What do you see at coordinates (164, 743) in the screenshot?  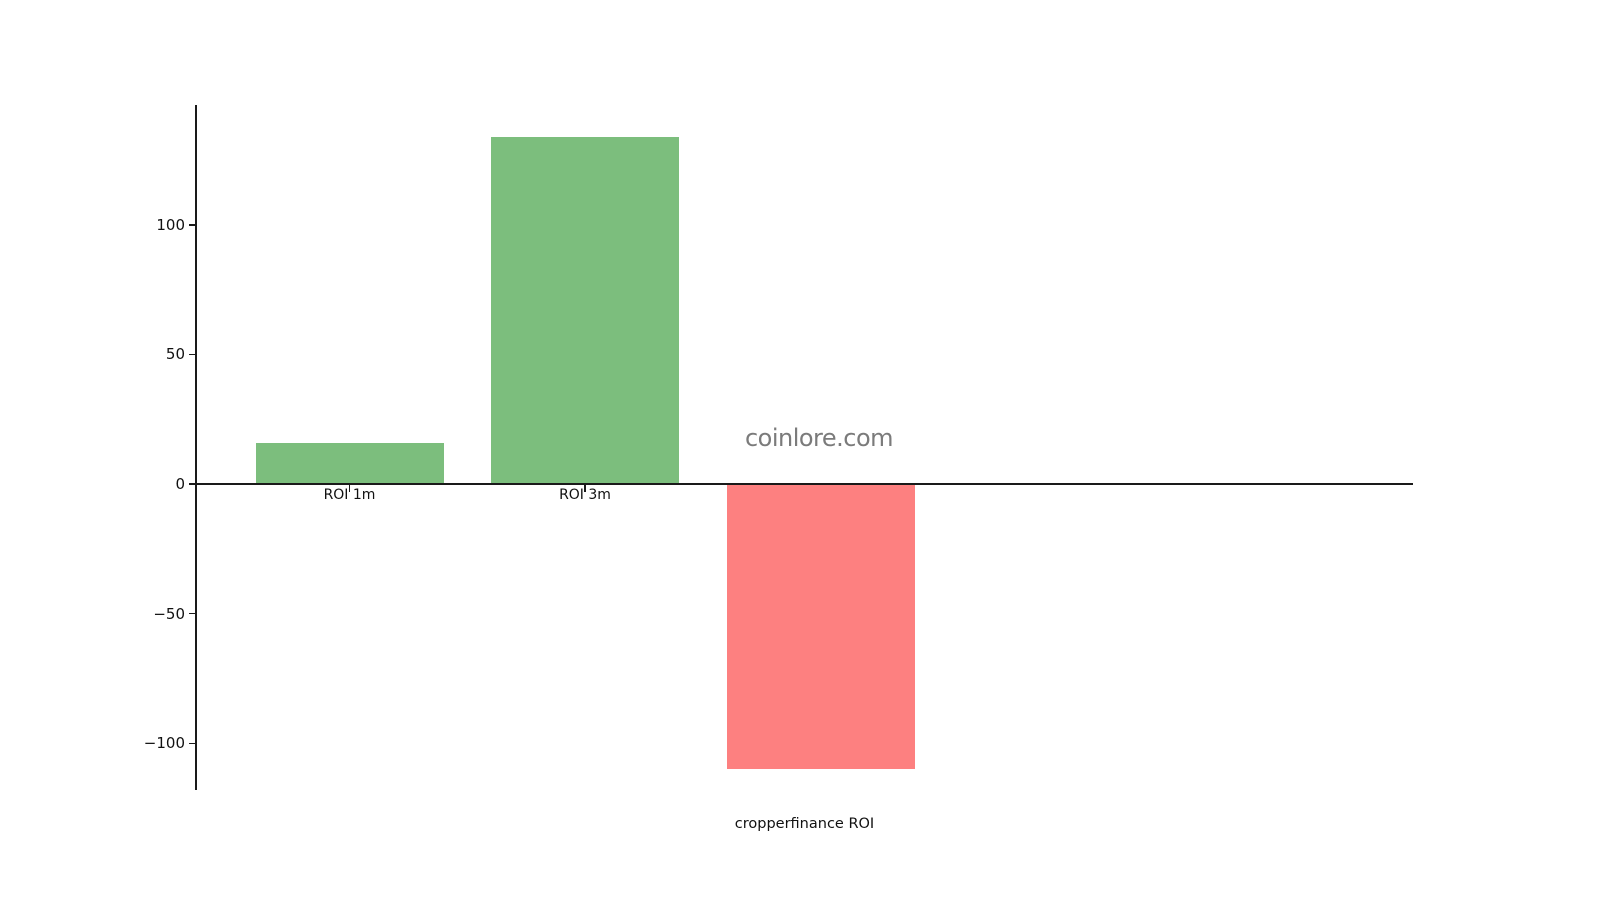 I see `y-tick-label: −100` at bounding box center [164, 743].